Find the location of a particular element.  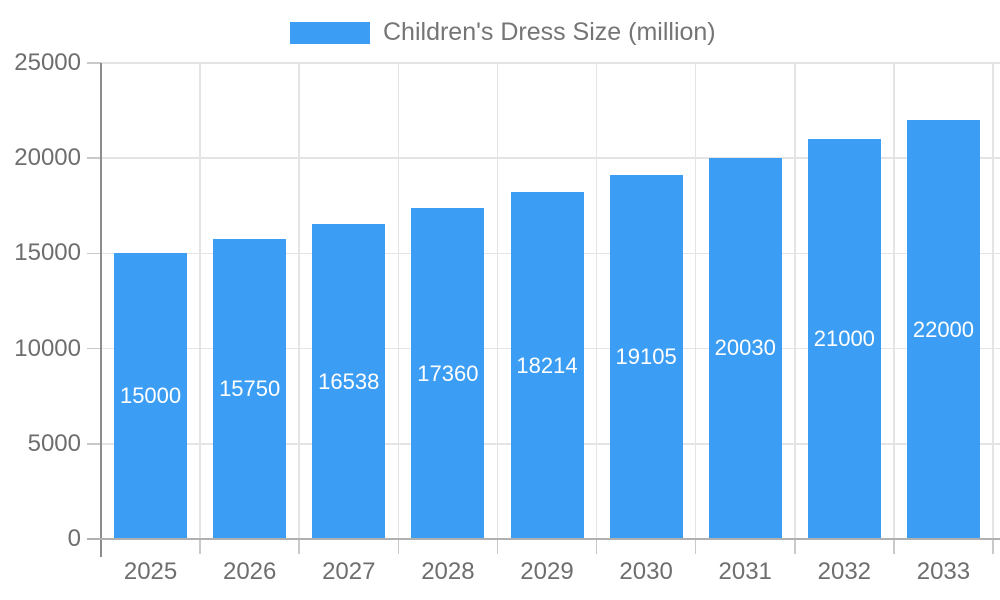

legend-label: Children's Dress Size (million) is located at coordinates (549, 32).